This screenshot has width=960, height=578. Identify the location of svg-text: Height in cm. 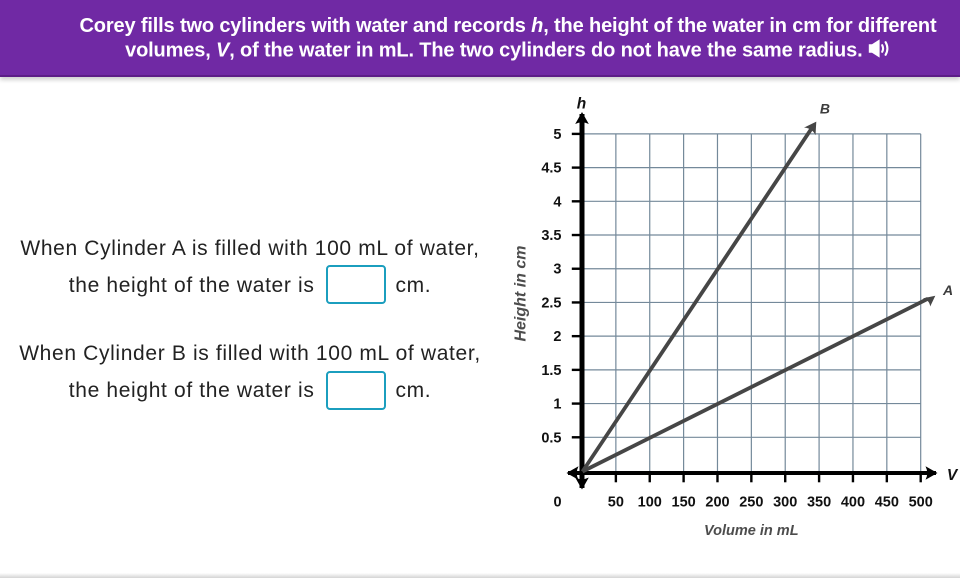
(521, 293).